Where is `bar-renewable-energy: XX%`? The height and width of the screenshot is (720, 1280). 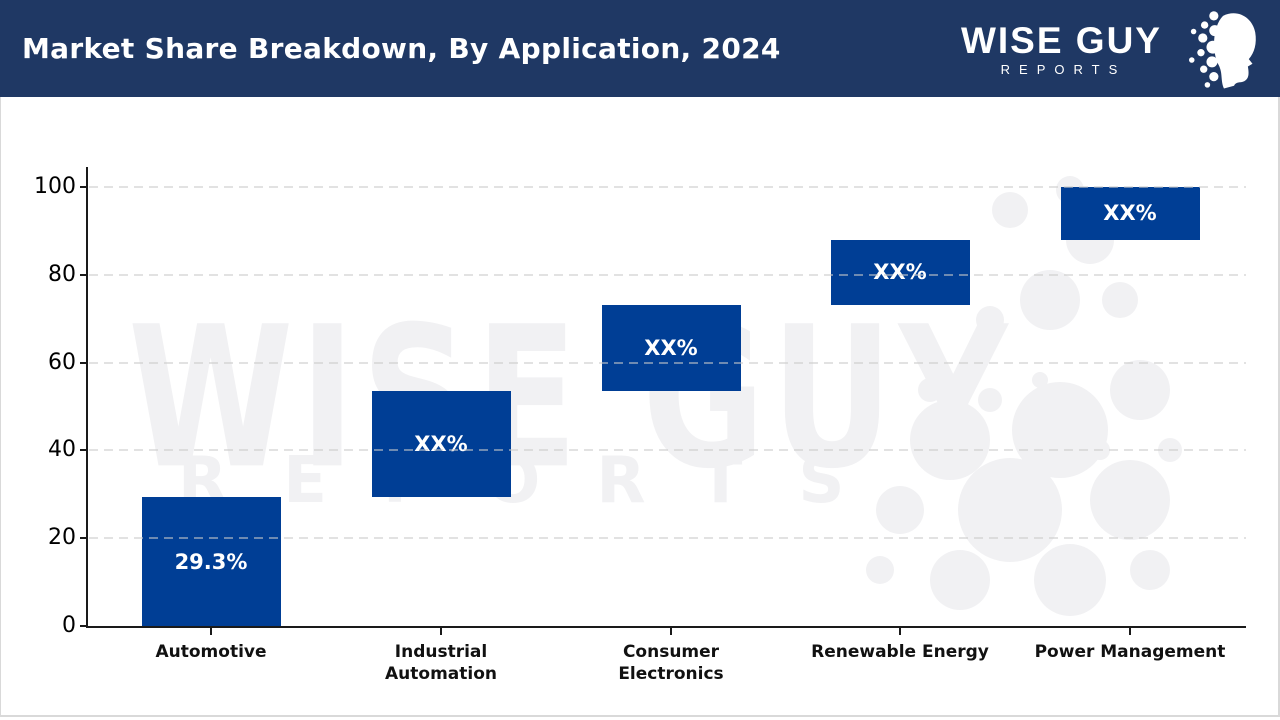
bar-renewable-energy: XX% is located at coordinates (900, 272).